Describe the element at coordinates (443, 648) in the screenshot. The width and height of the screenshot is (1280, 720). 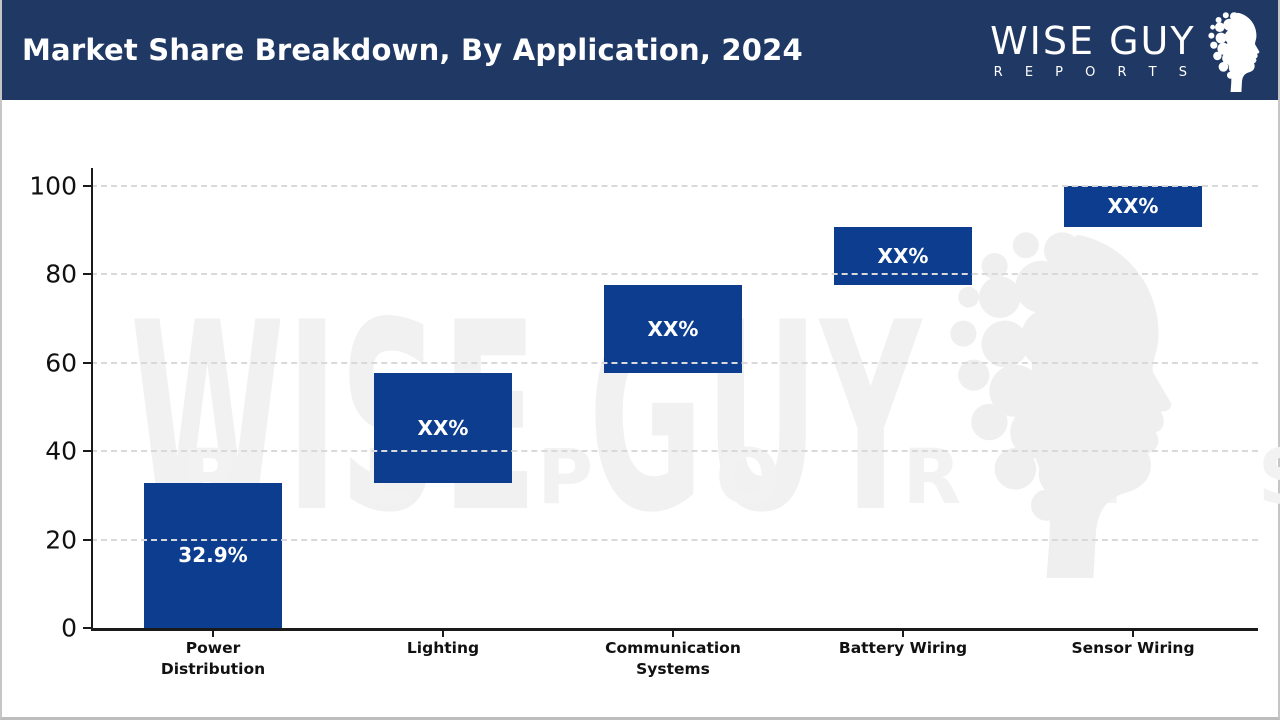
I see `x-category-label: Lighting` at that location.